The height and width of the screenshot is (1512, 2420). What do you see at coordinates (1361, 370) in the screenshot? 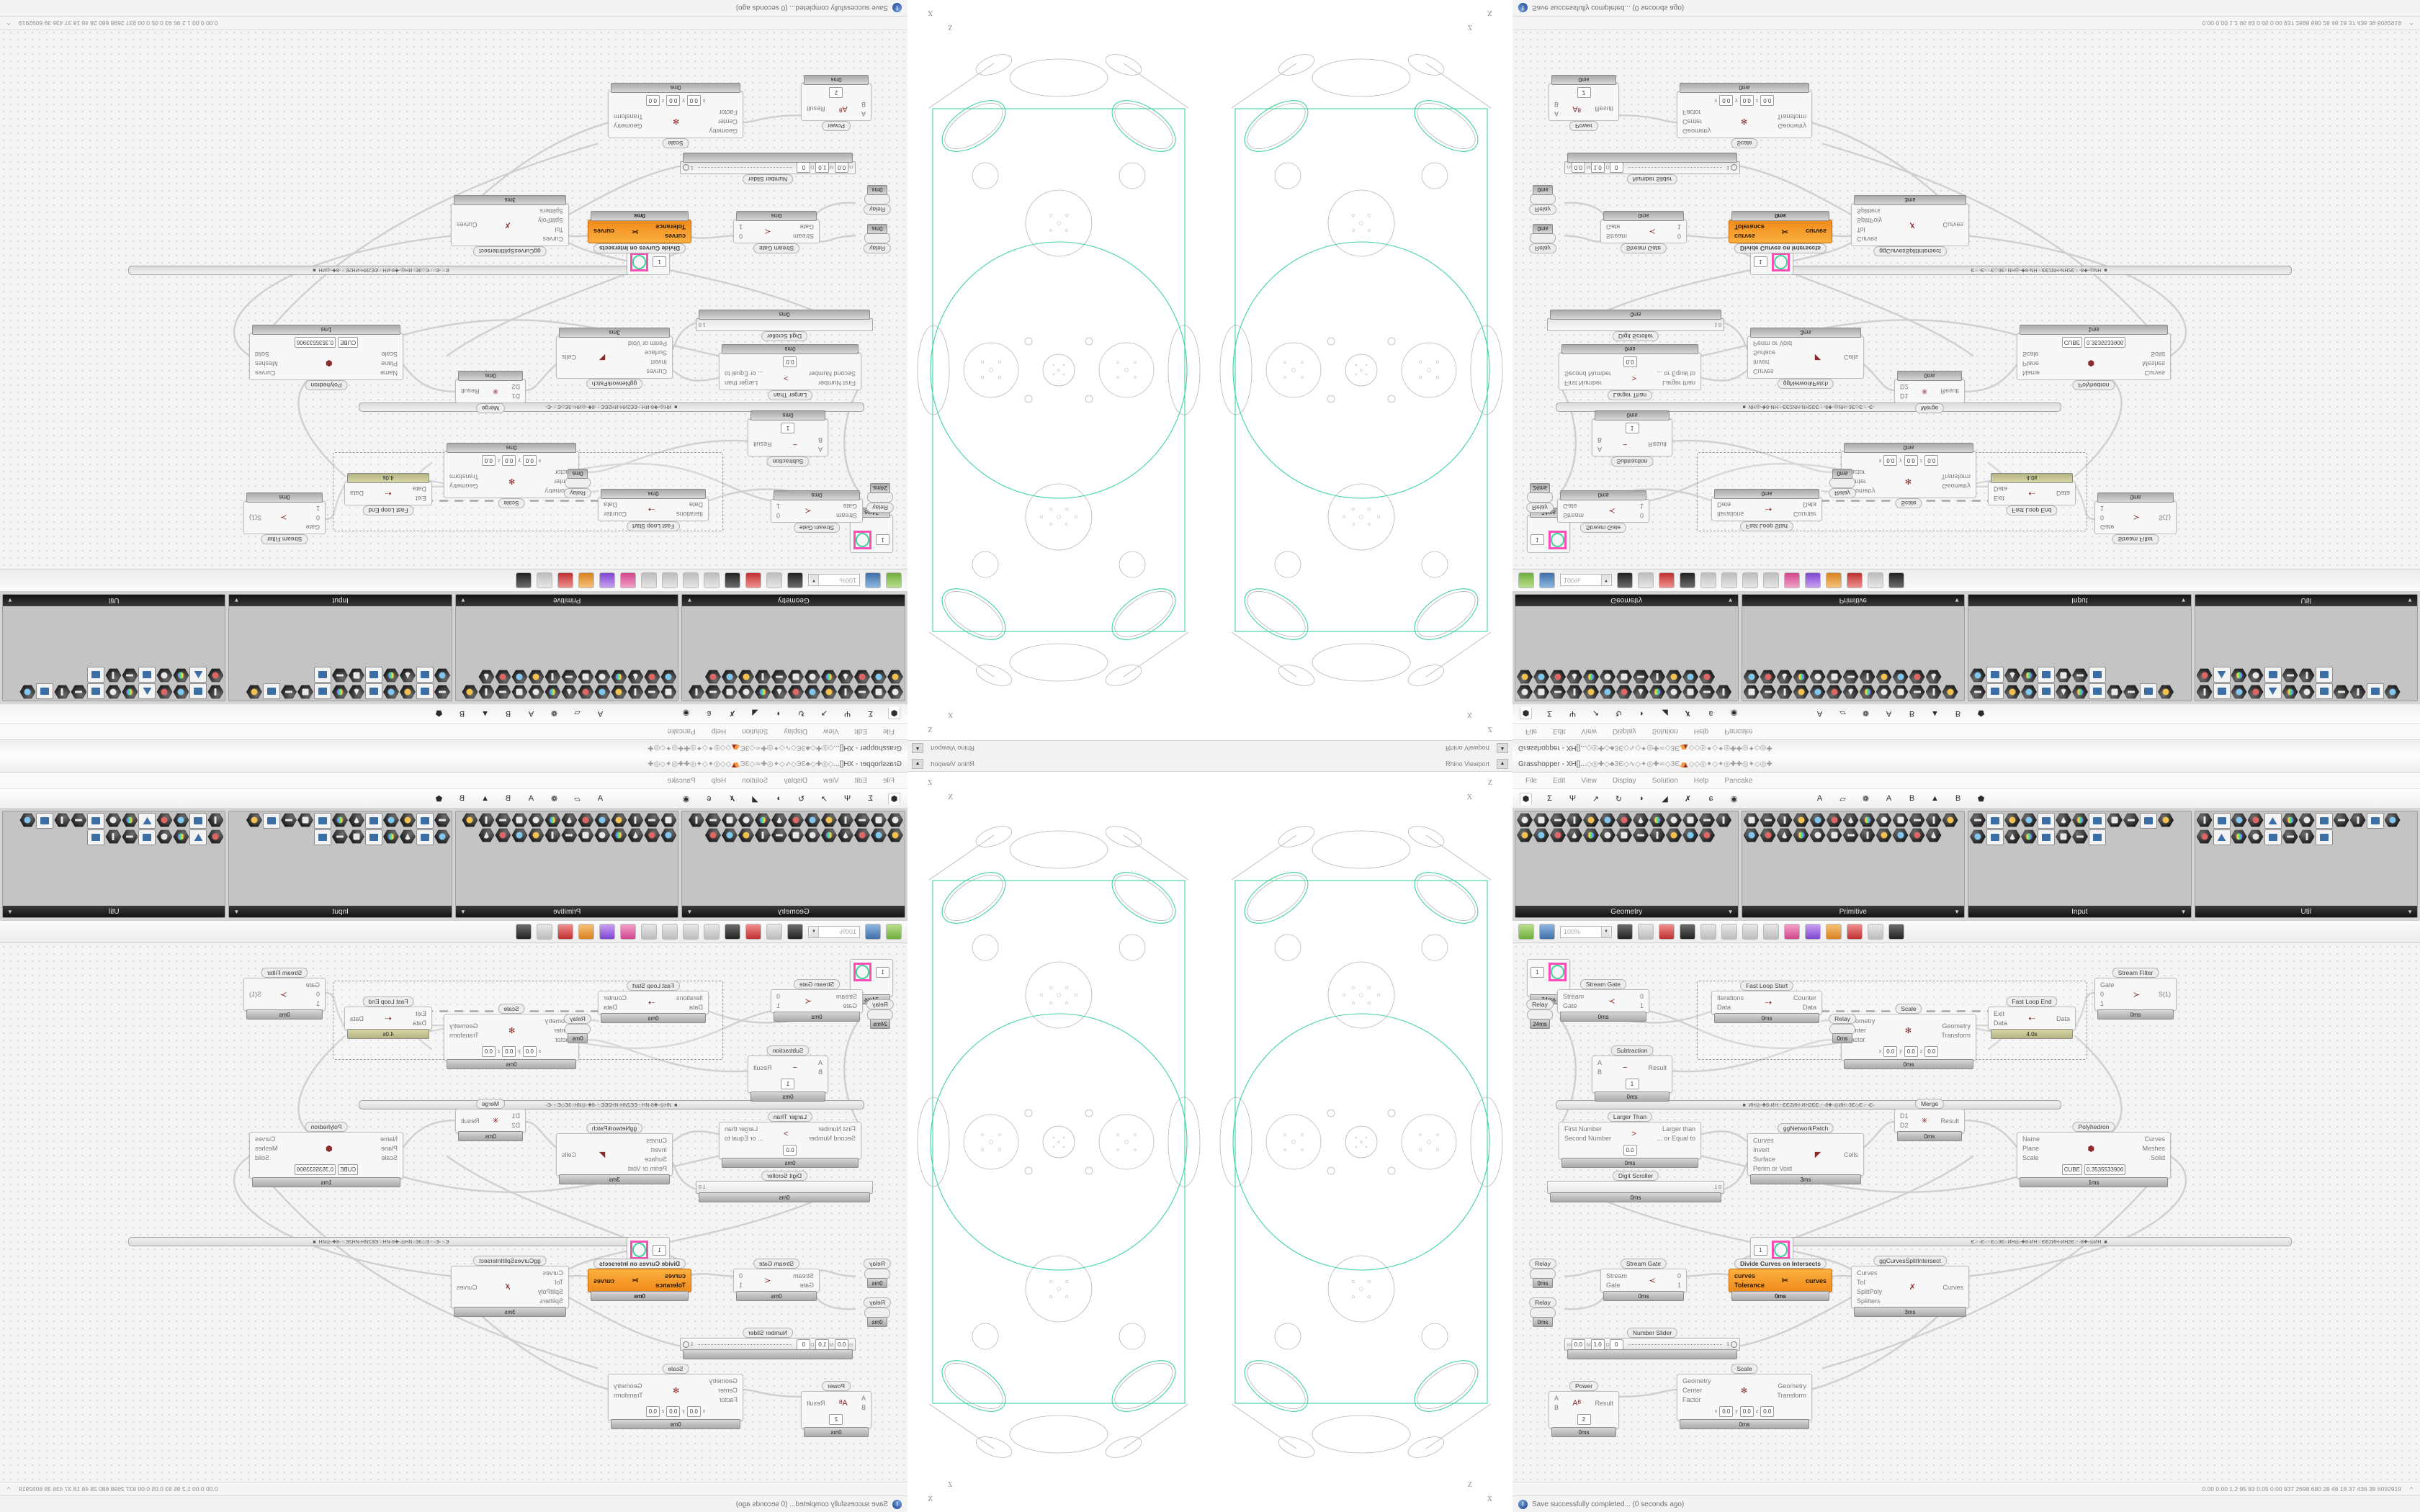
I see `rhino-canvas: Z X X Z` at bounding box center [1361, 370].